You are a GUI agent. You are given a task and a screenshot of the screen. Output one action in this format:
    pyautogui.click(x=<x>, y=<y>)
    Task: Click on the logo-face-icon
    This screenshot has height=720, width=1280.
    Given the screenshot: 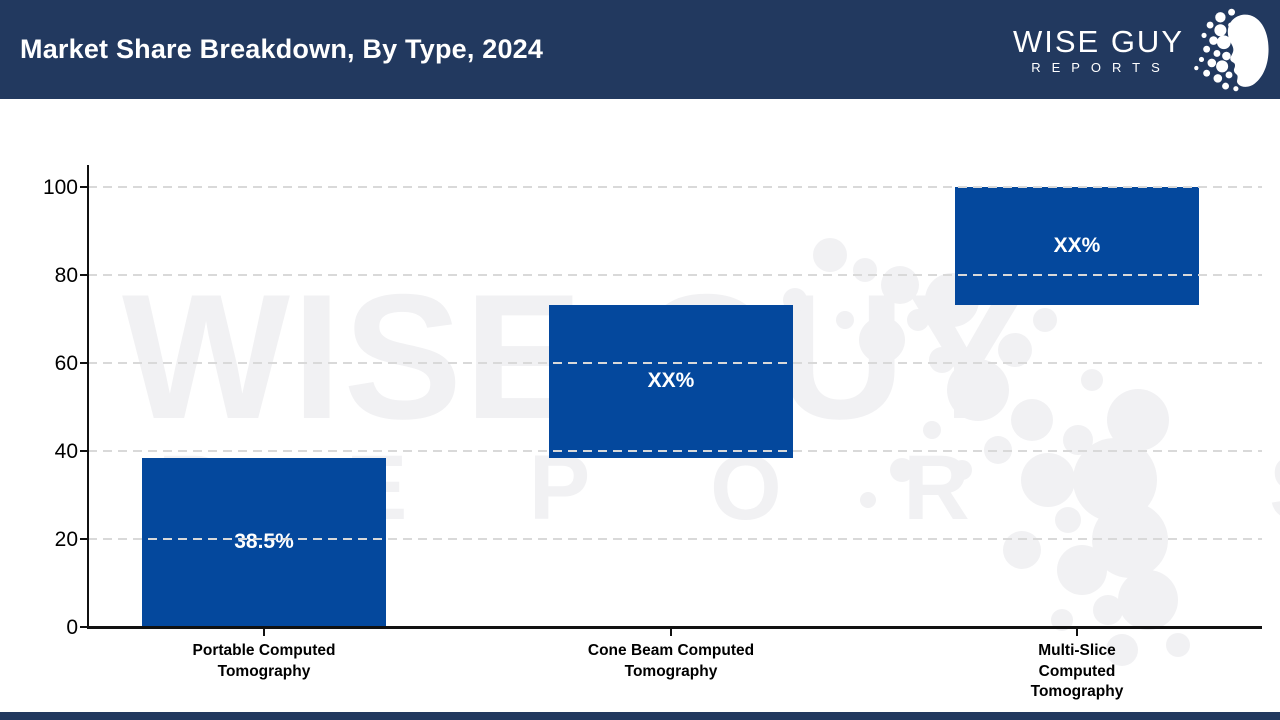 What is the action you would take?
    pyautogui.click(x=1231, y=49)
    